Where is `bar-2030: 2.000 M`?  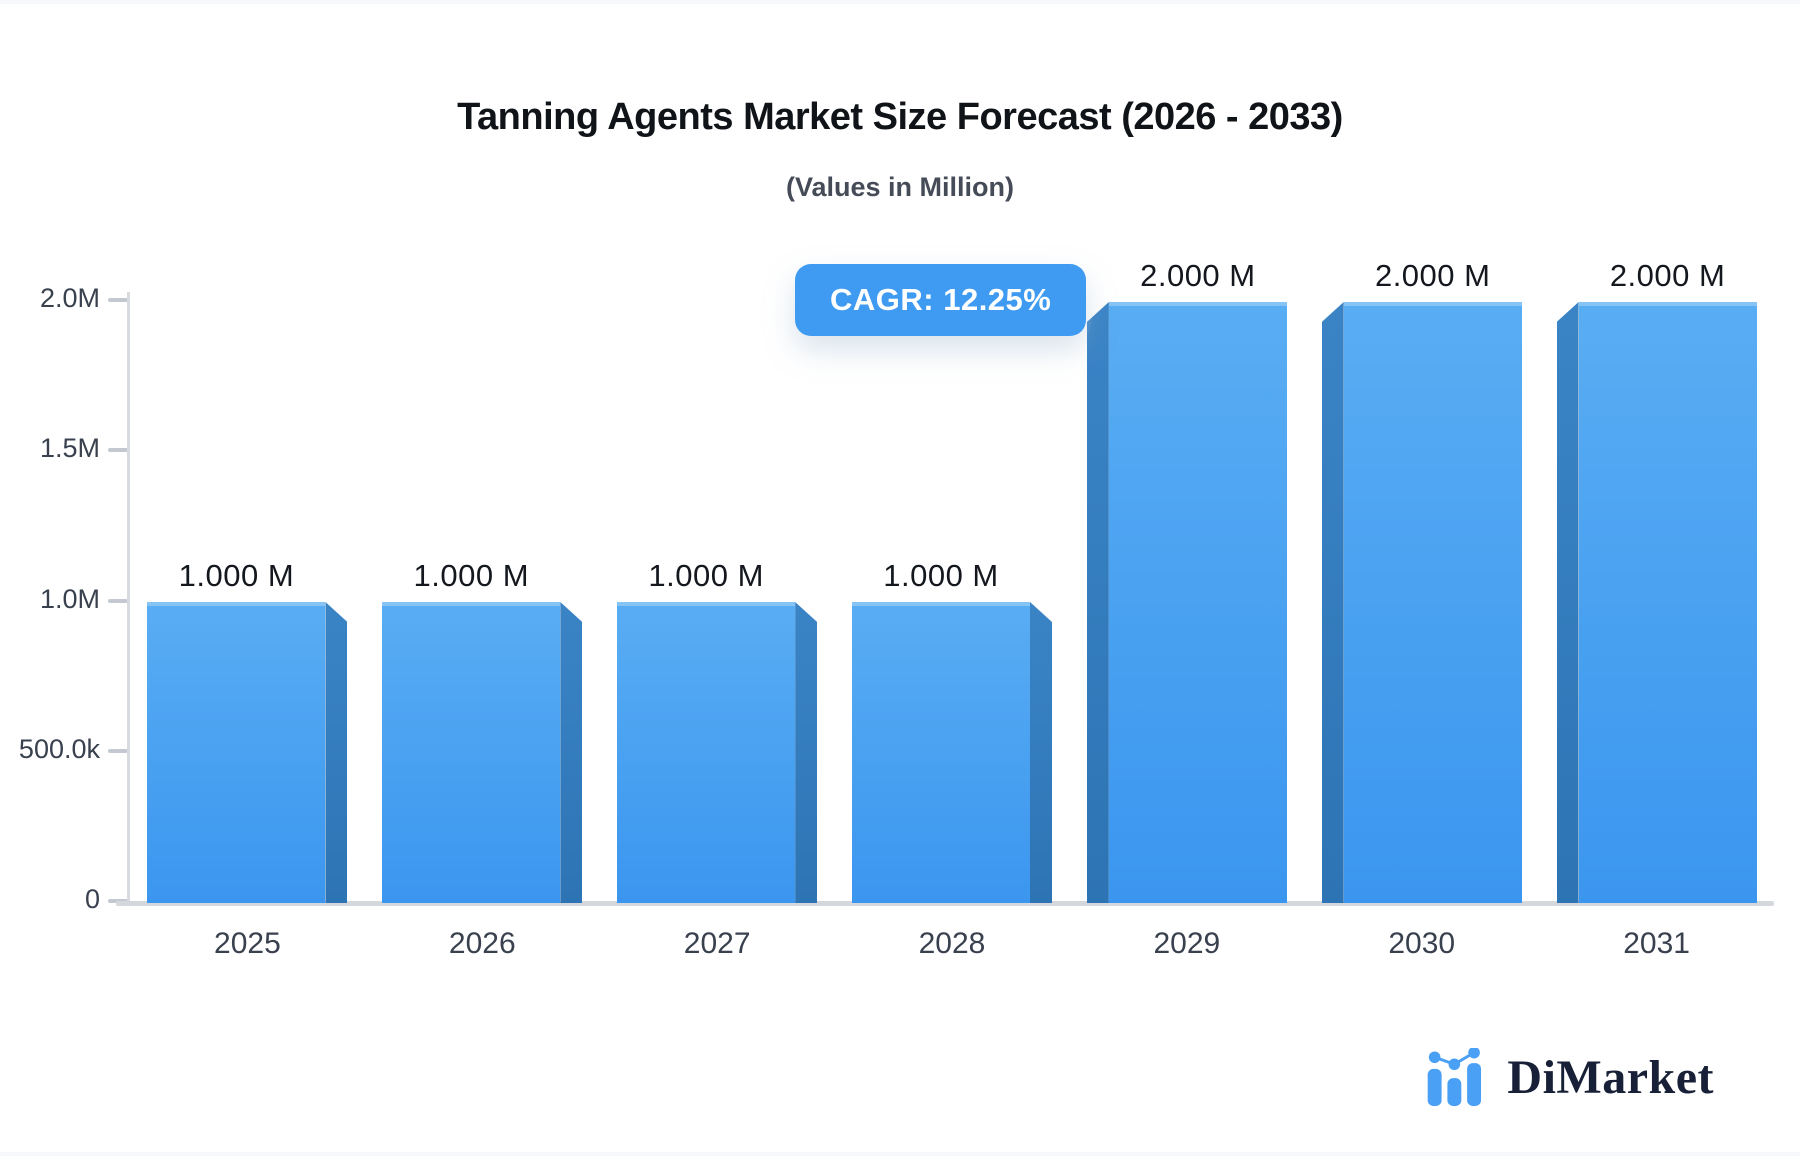
bar-2030: 2.000 M is located at coordinates (1421, 580).